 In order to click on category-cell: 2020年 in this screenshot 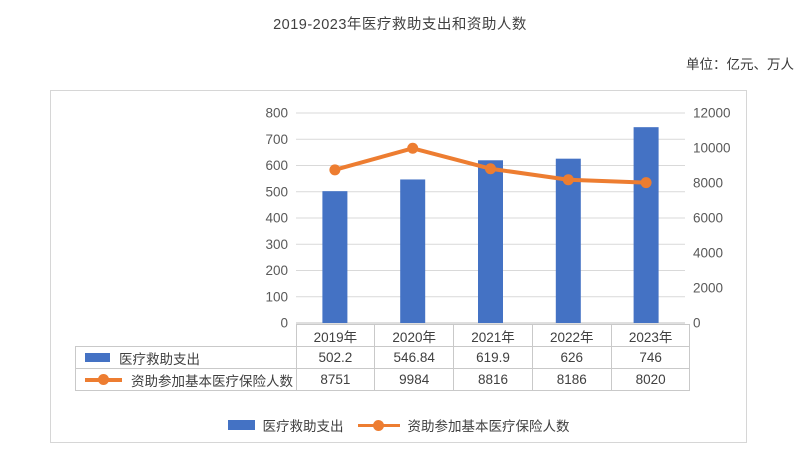, I will do `click(414, 335)`.